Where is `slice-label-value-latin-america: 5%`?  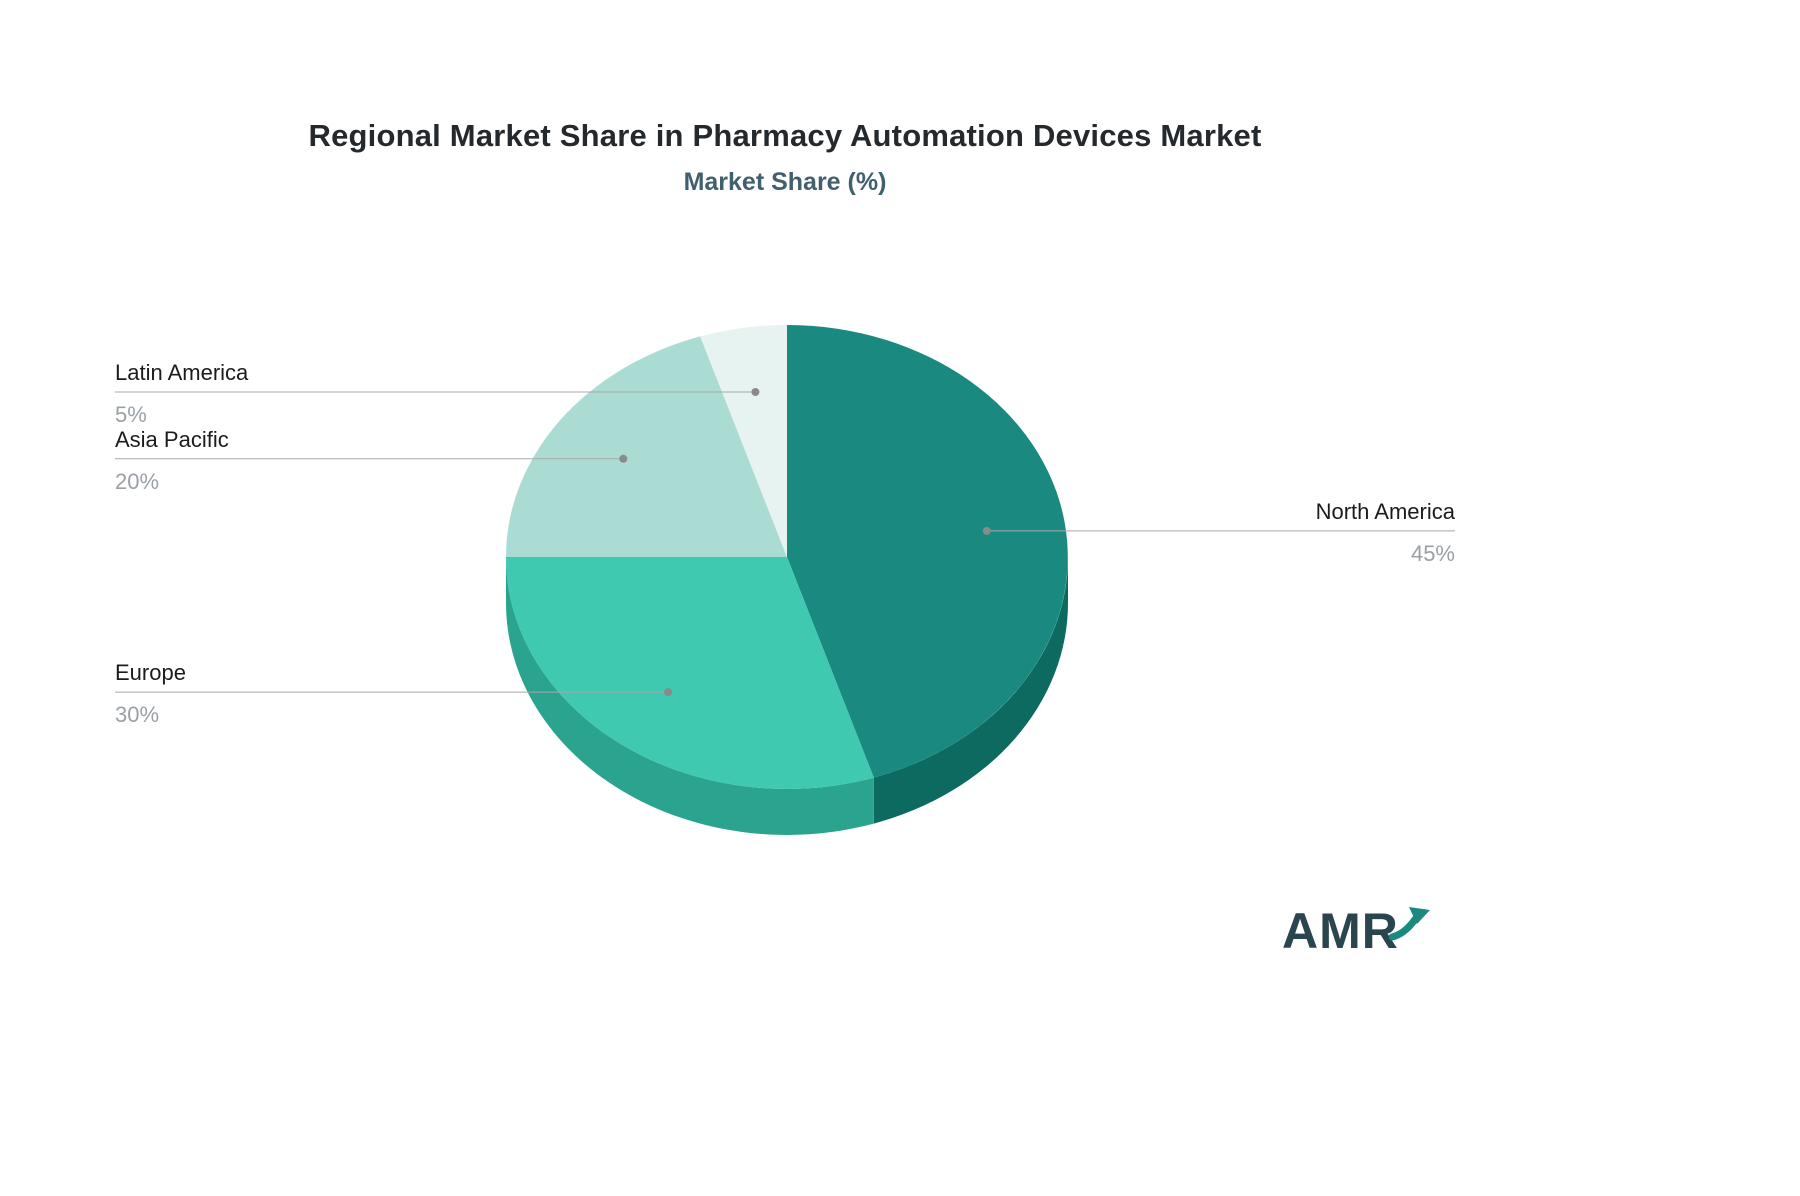 slice-label-value-latin-america: 5% is located at coordinates (131, 414).